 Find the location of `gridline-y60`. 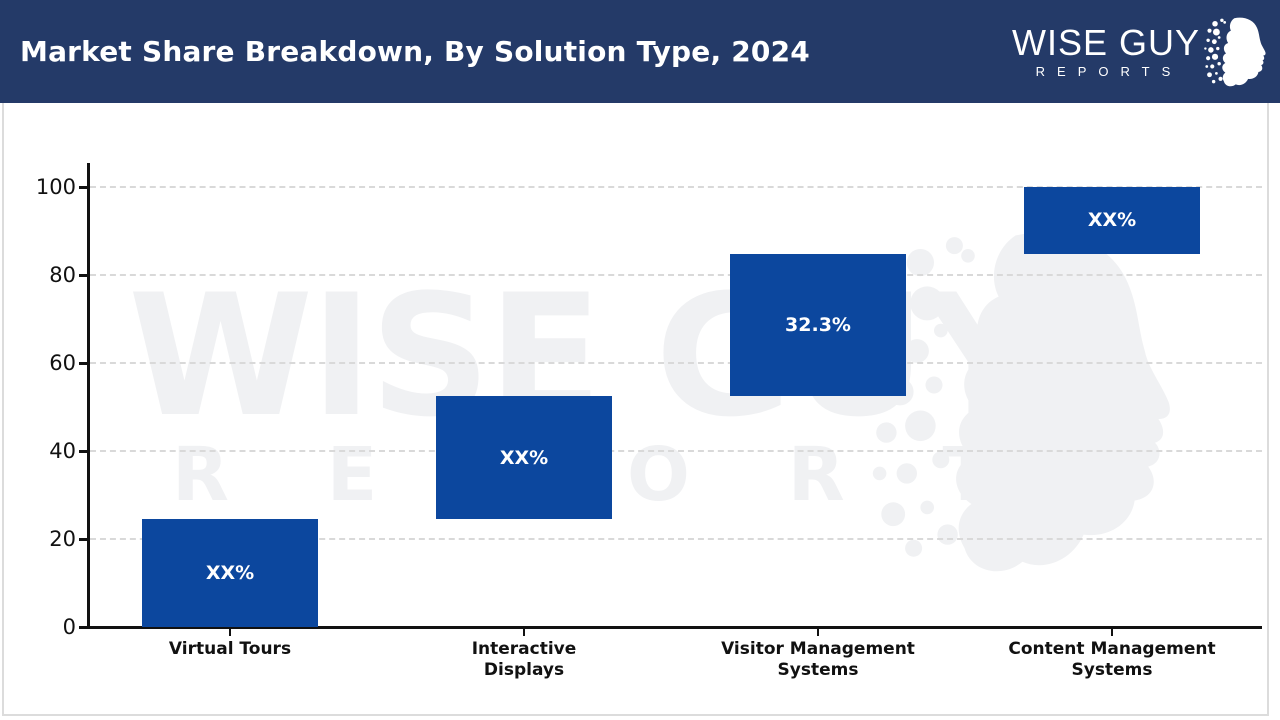

gridline-y60 is located at coordinates (676, 363).